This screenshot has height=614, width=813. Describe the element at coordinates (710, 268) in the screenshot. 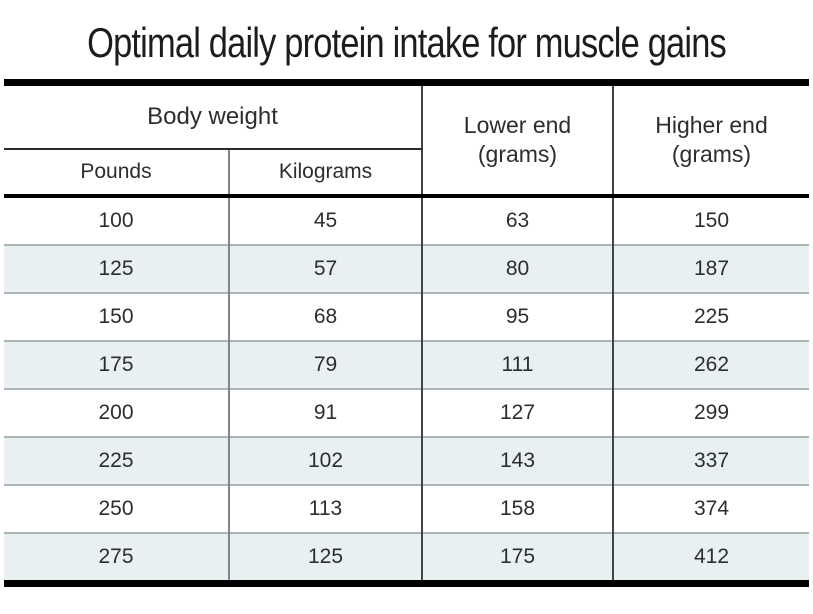

I see `cell-higher-end: 187` at that location.